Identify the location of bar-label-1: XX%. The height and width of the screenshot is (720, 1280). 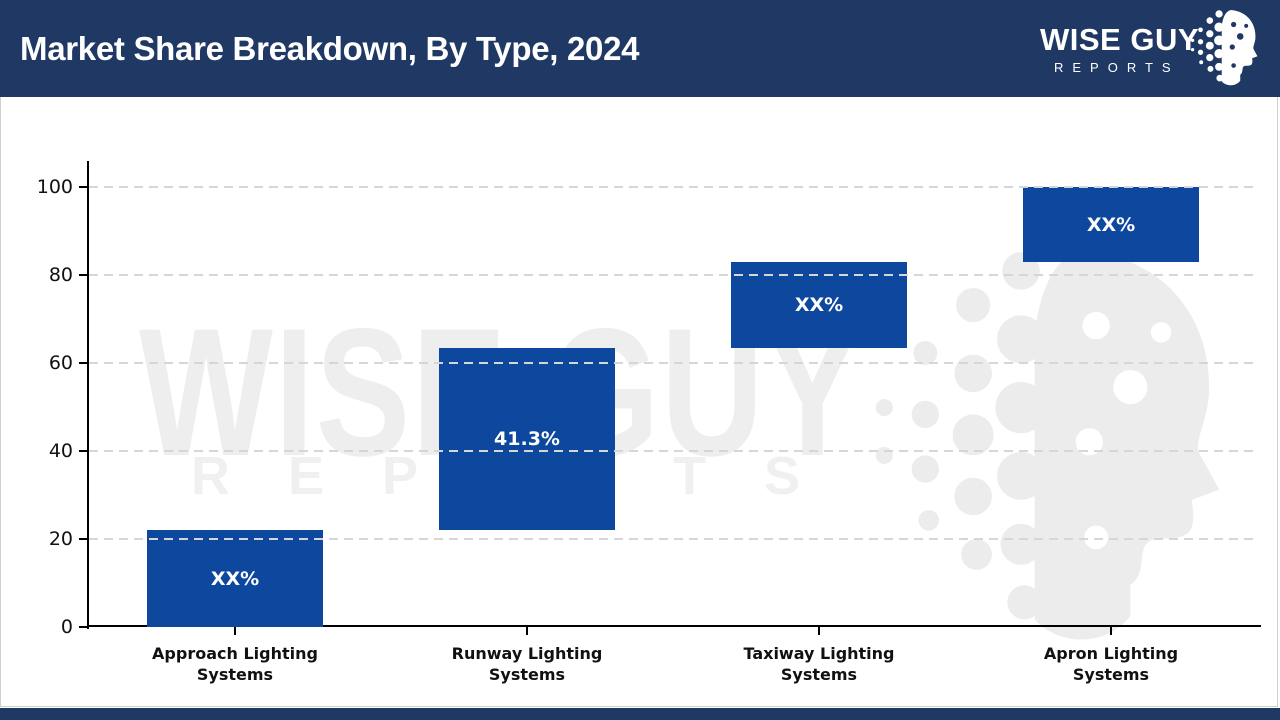
(235, 578).